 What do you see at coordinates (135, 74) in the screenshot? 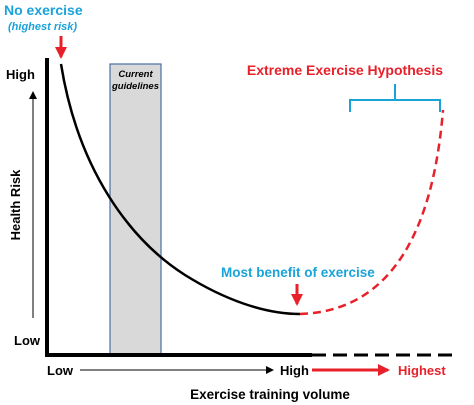
I see `guidelines-label-line1: Current` at bounding box center [135, 74].